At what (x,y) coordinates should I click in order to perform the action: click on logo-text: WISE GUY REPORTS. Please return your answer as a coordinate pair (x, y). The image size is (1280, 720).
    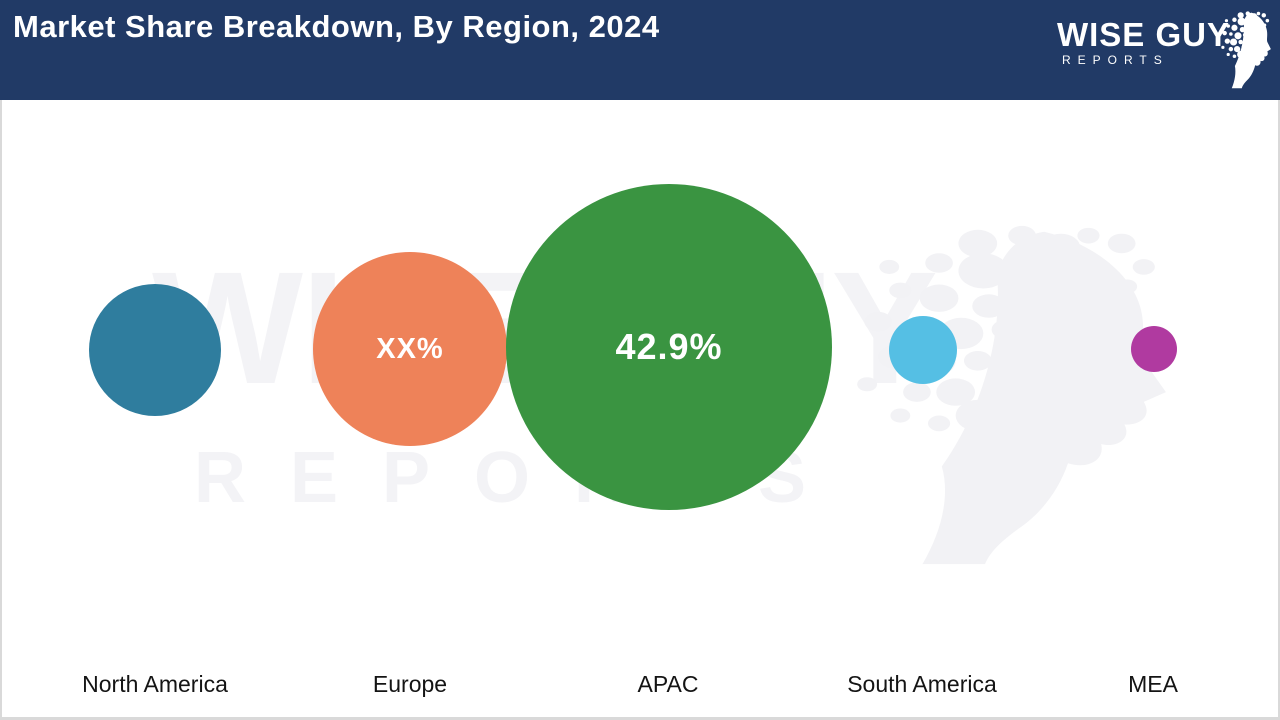
    Looking at the image, I should click on (1143, 41).